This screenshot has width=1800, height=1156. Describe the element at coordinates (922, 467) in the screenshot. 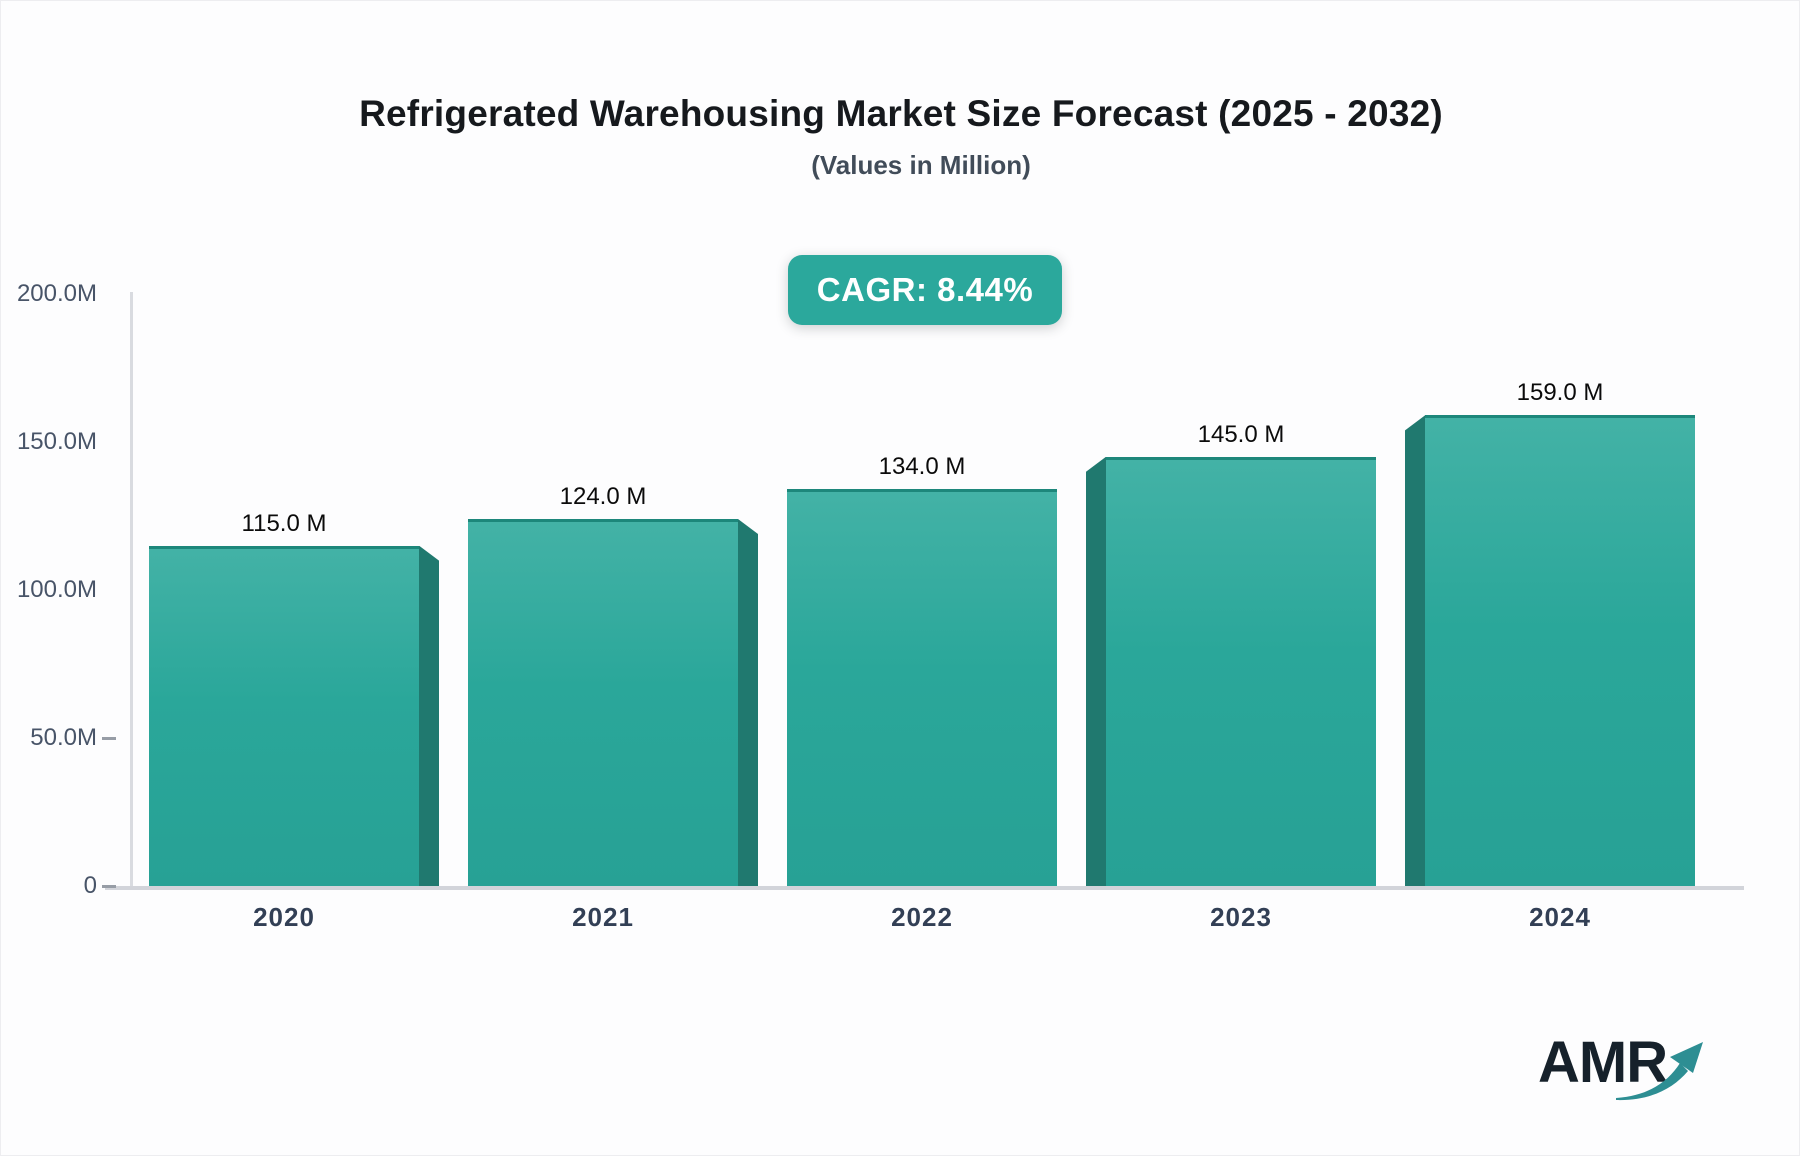

I see `bar-value-label: 134.0 M` at that location.